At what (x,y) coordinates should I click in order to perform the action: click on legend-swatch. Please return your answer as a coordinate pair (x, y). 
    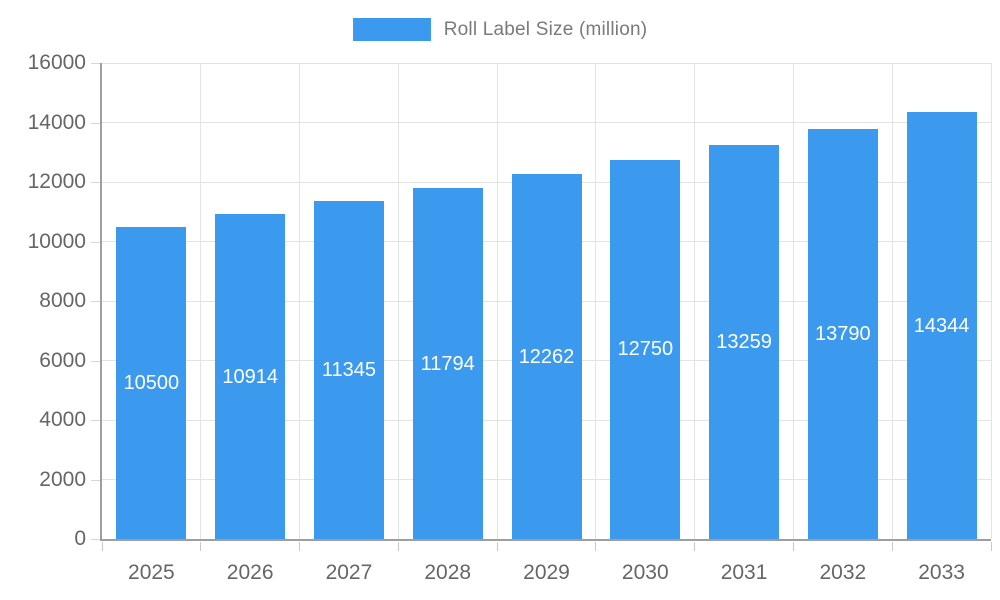
    Looking at the image, I should click on (391, 29).